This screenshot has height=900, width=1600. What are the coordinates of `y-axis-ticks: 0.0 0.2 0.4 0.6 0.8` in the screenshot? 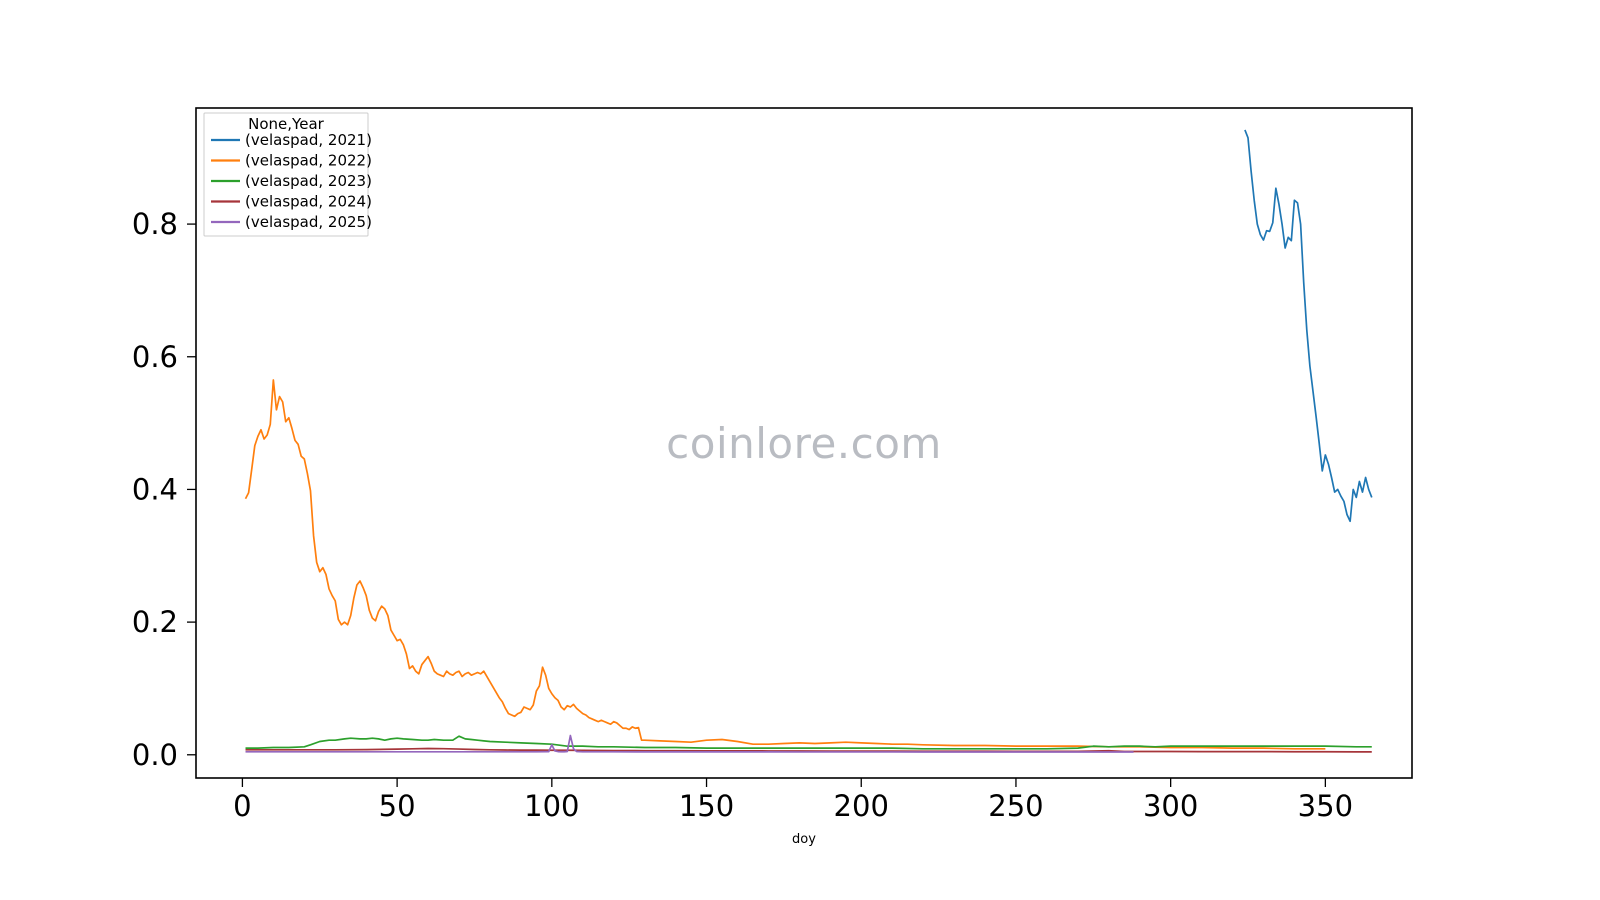 It's located at (164, 489).